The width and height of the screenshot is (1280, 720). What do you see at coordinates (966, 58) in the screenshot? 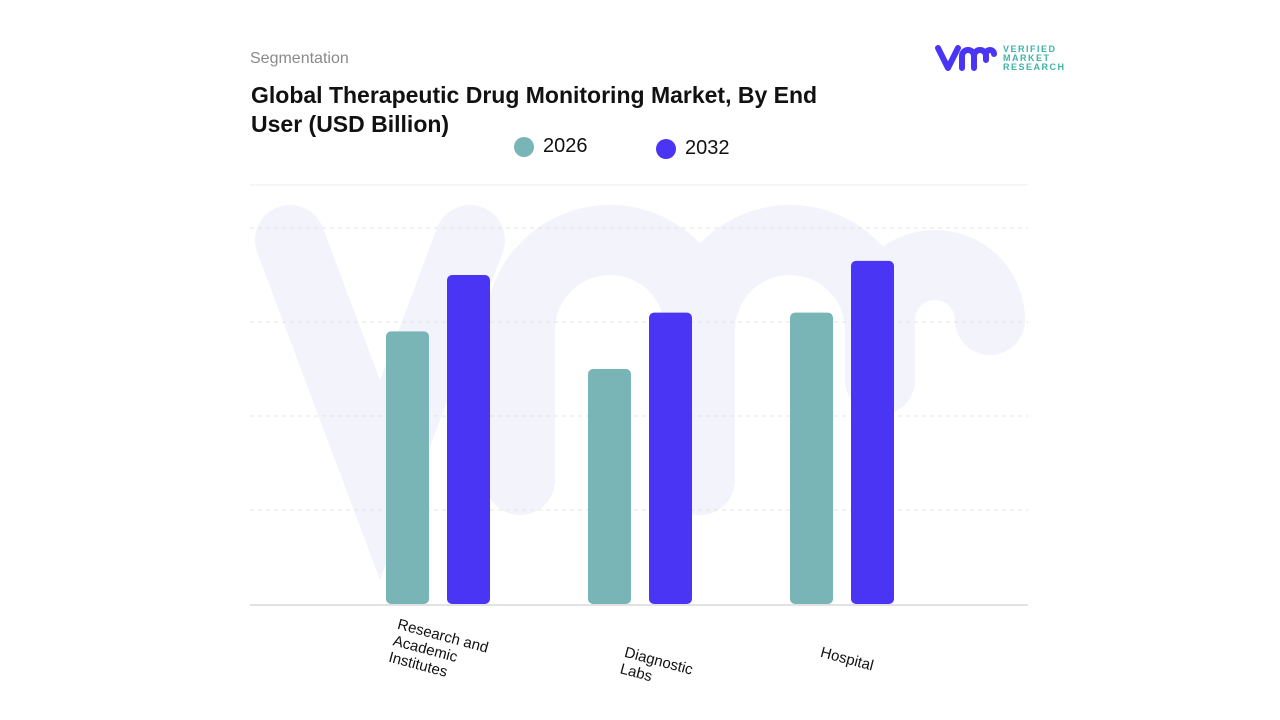
I see `vmr-logo-icon` at bounding box center [966, 58].